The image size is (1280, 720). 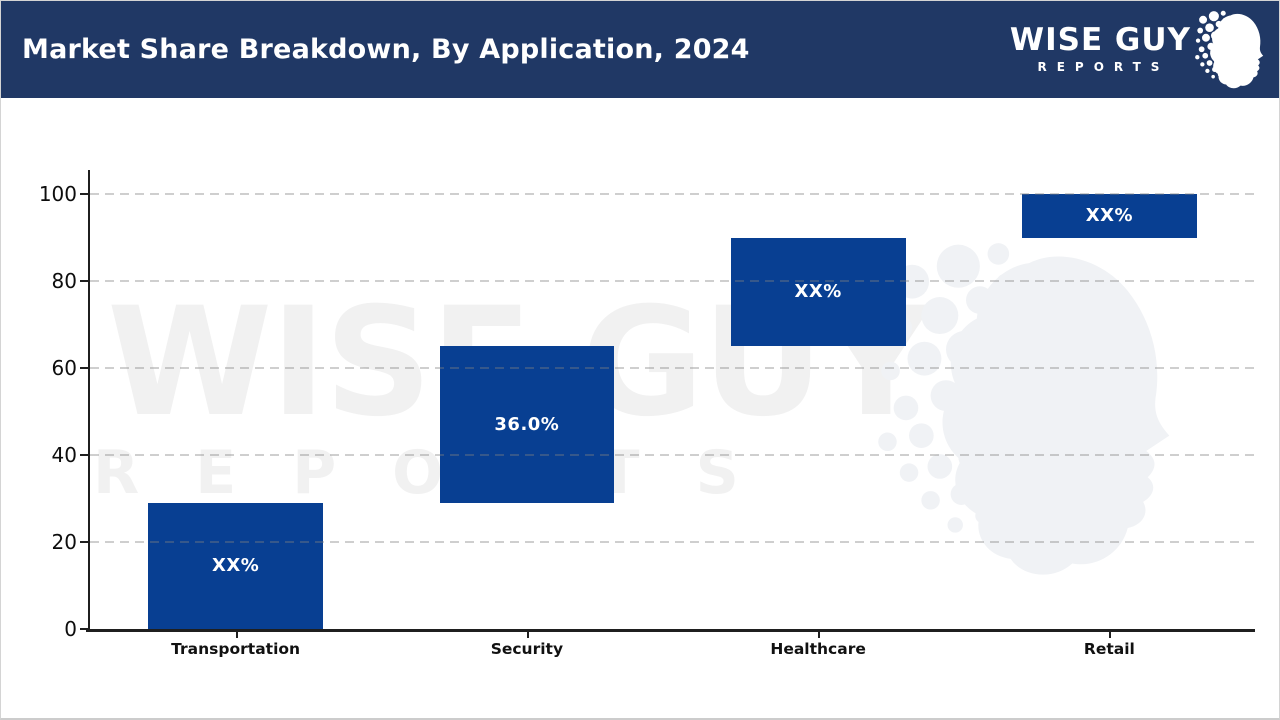 I want to click on brand-name: WISE GUY, so click(x=1100, y=40).